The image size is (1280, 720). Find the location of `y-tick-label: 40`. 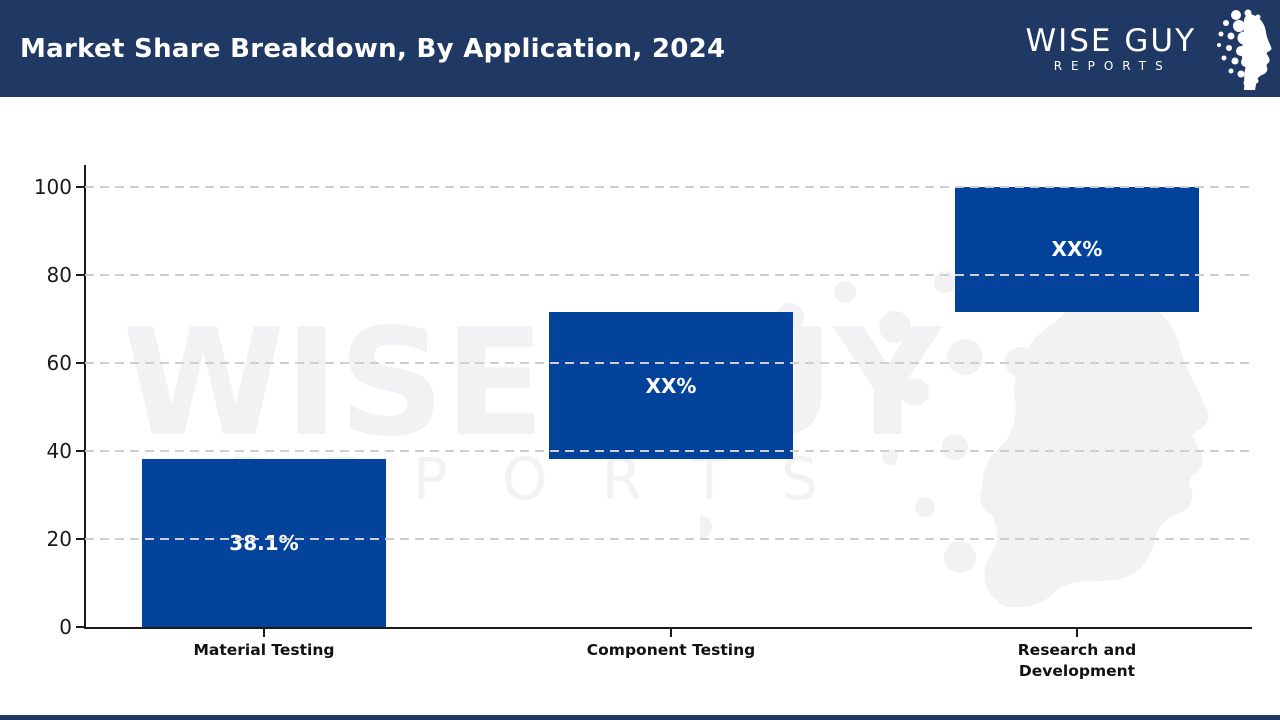

y-tick-label: 40 is located at coordinates (59, 451).